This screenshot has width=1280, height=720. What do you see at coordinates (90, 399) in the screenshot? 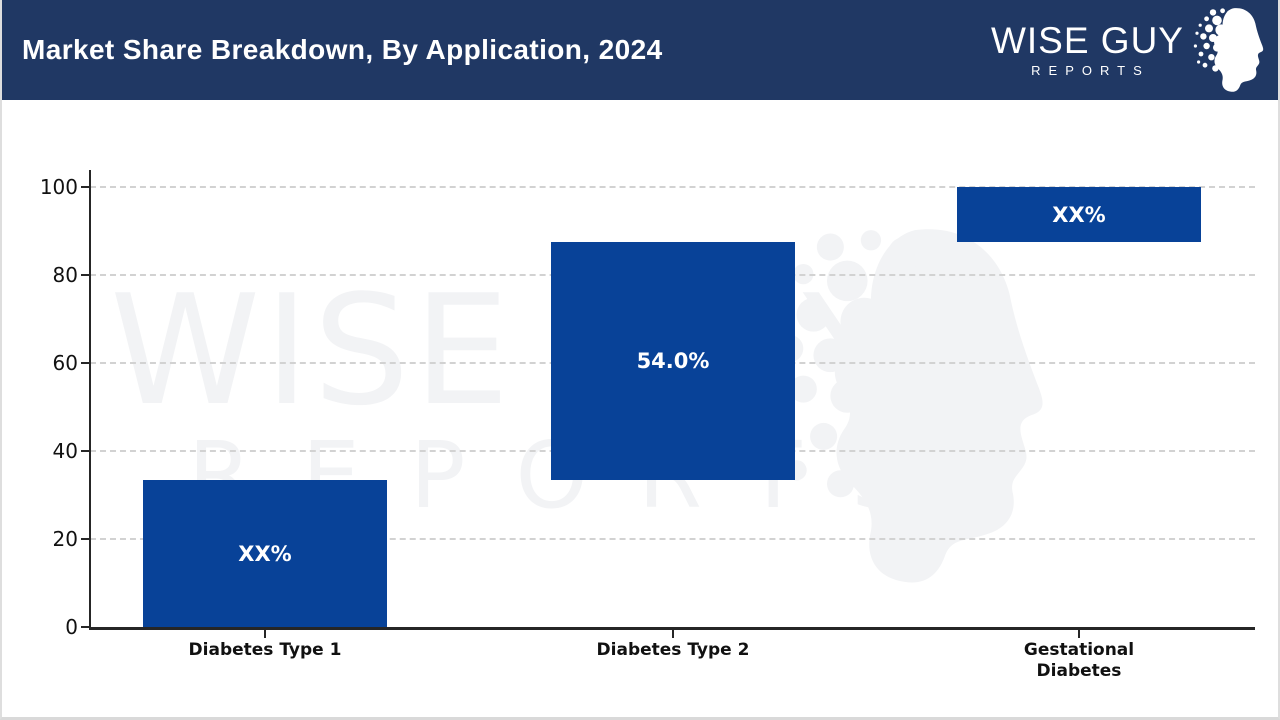
I see `y-axis-line` at bounding box center [90, 399].